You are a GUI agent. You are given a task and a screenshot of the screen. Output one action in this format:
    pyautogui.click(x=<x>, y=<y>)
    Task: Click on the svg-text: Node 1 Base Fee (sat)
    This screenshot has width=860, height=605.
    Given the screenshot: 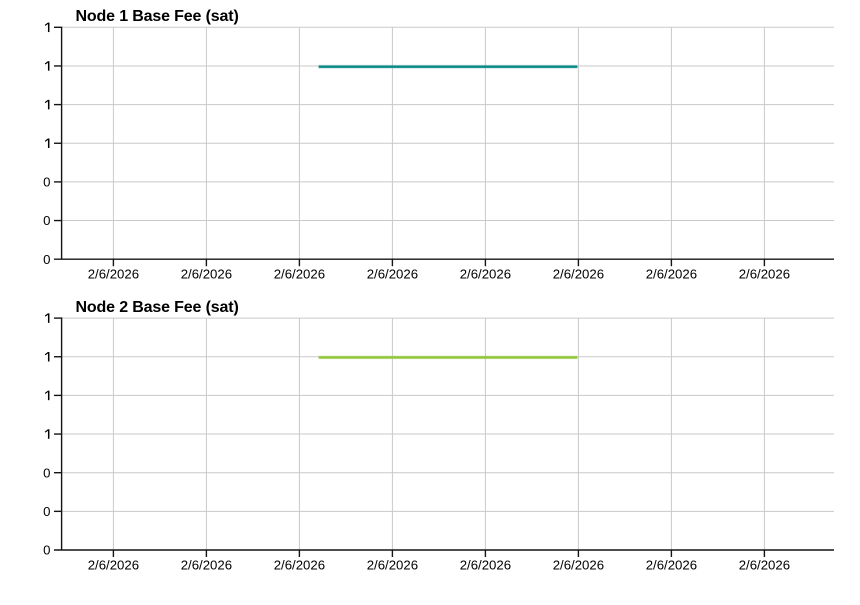 What is the action you would take?
    pyautogui.click(x=157, y=16)
    